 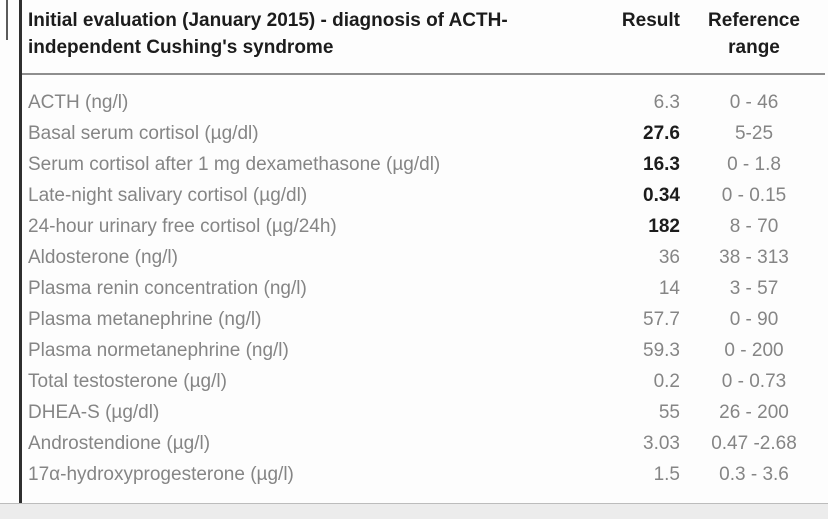 What do you see at coordinates (426, 443) in the screenshot?
I see `table-row: Androstendione (µg/l) 3.03 0.47 -2.68` at bounding box center [426, 443].